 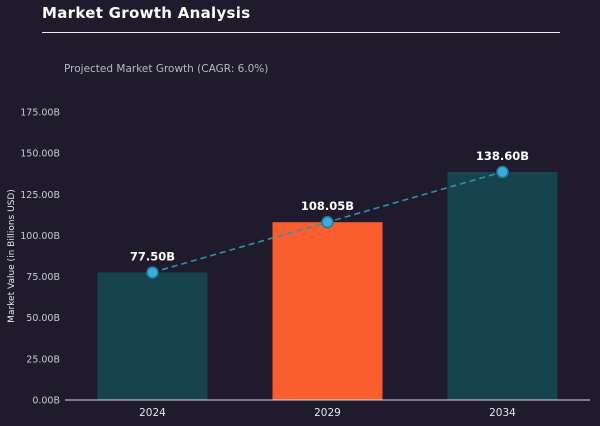 I want to click on x-tick-label: 2034, so click(x=502, y=413).